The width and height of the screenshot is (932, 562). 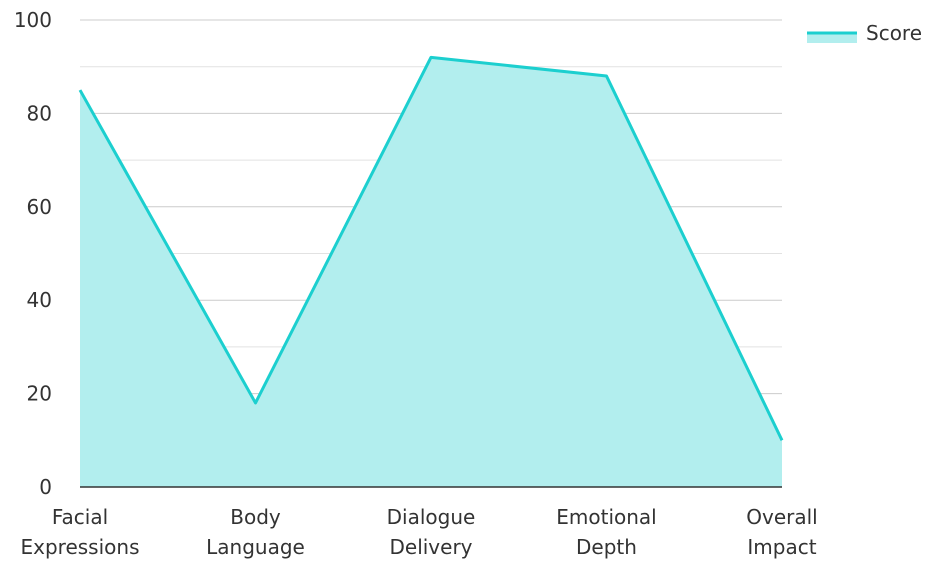 I want to click on x-tick-label-line: Dialogue, so click(x=431, y=517).